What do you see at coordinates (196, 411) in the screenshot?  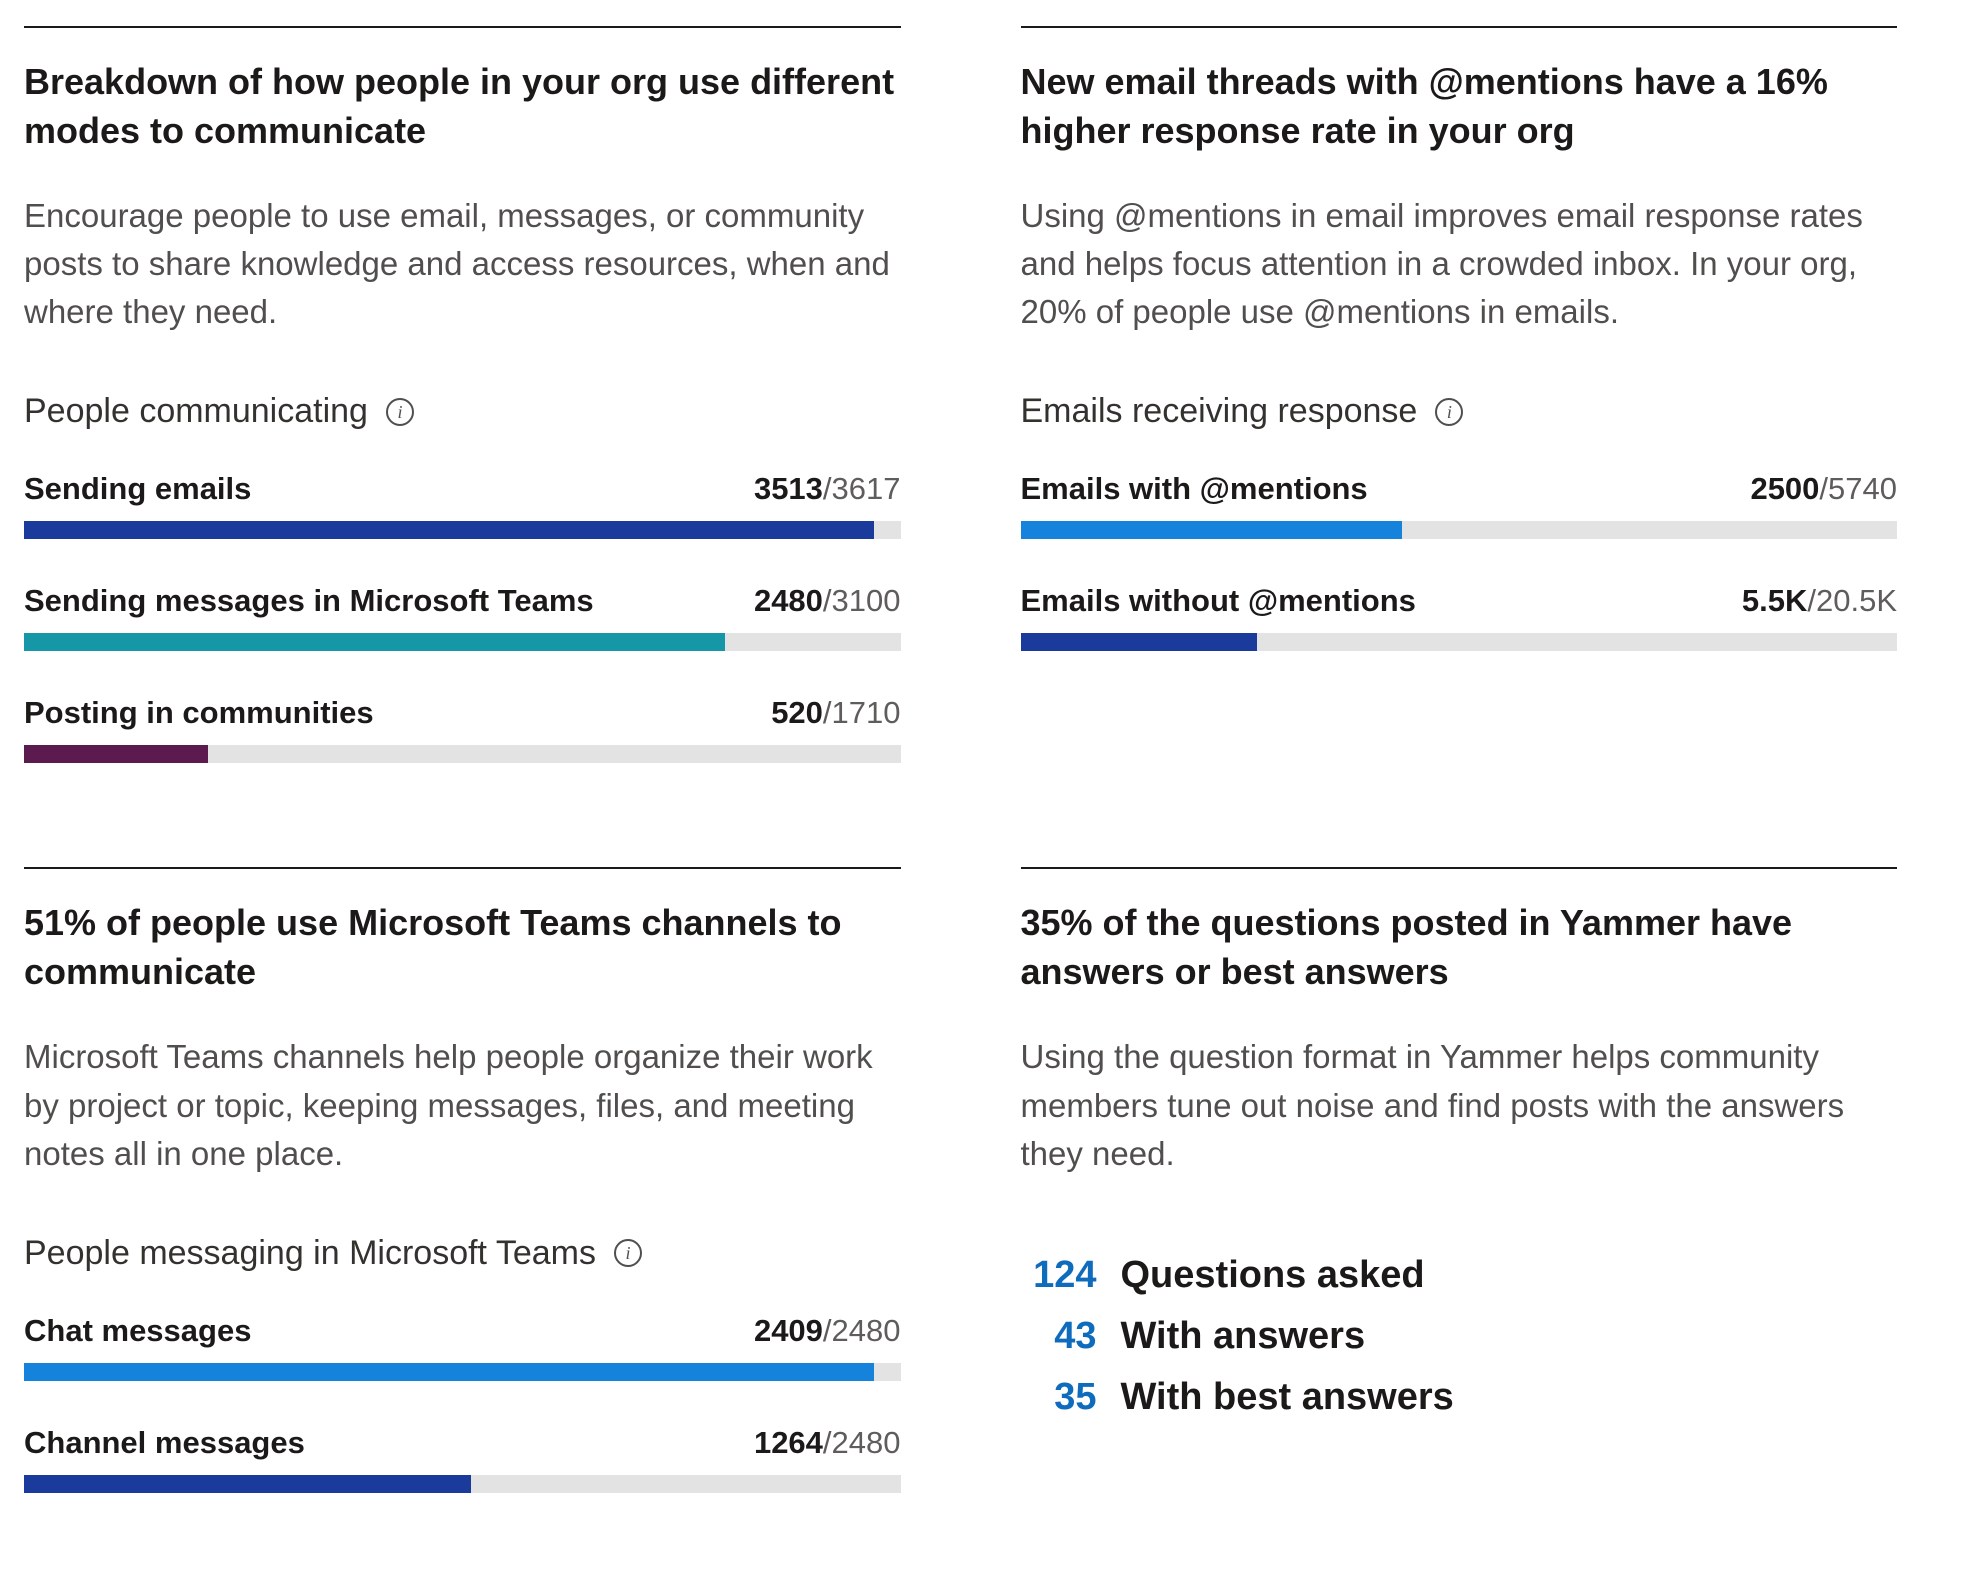 I see `section-heading-label: People communicating` at bounding box center [196, 411].